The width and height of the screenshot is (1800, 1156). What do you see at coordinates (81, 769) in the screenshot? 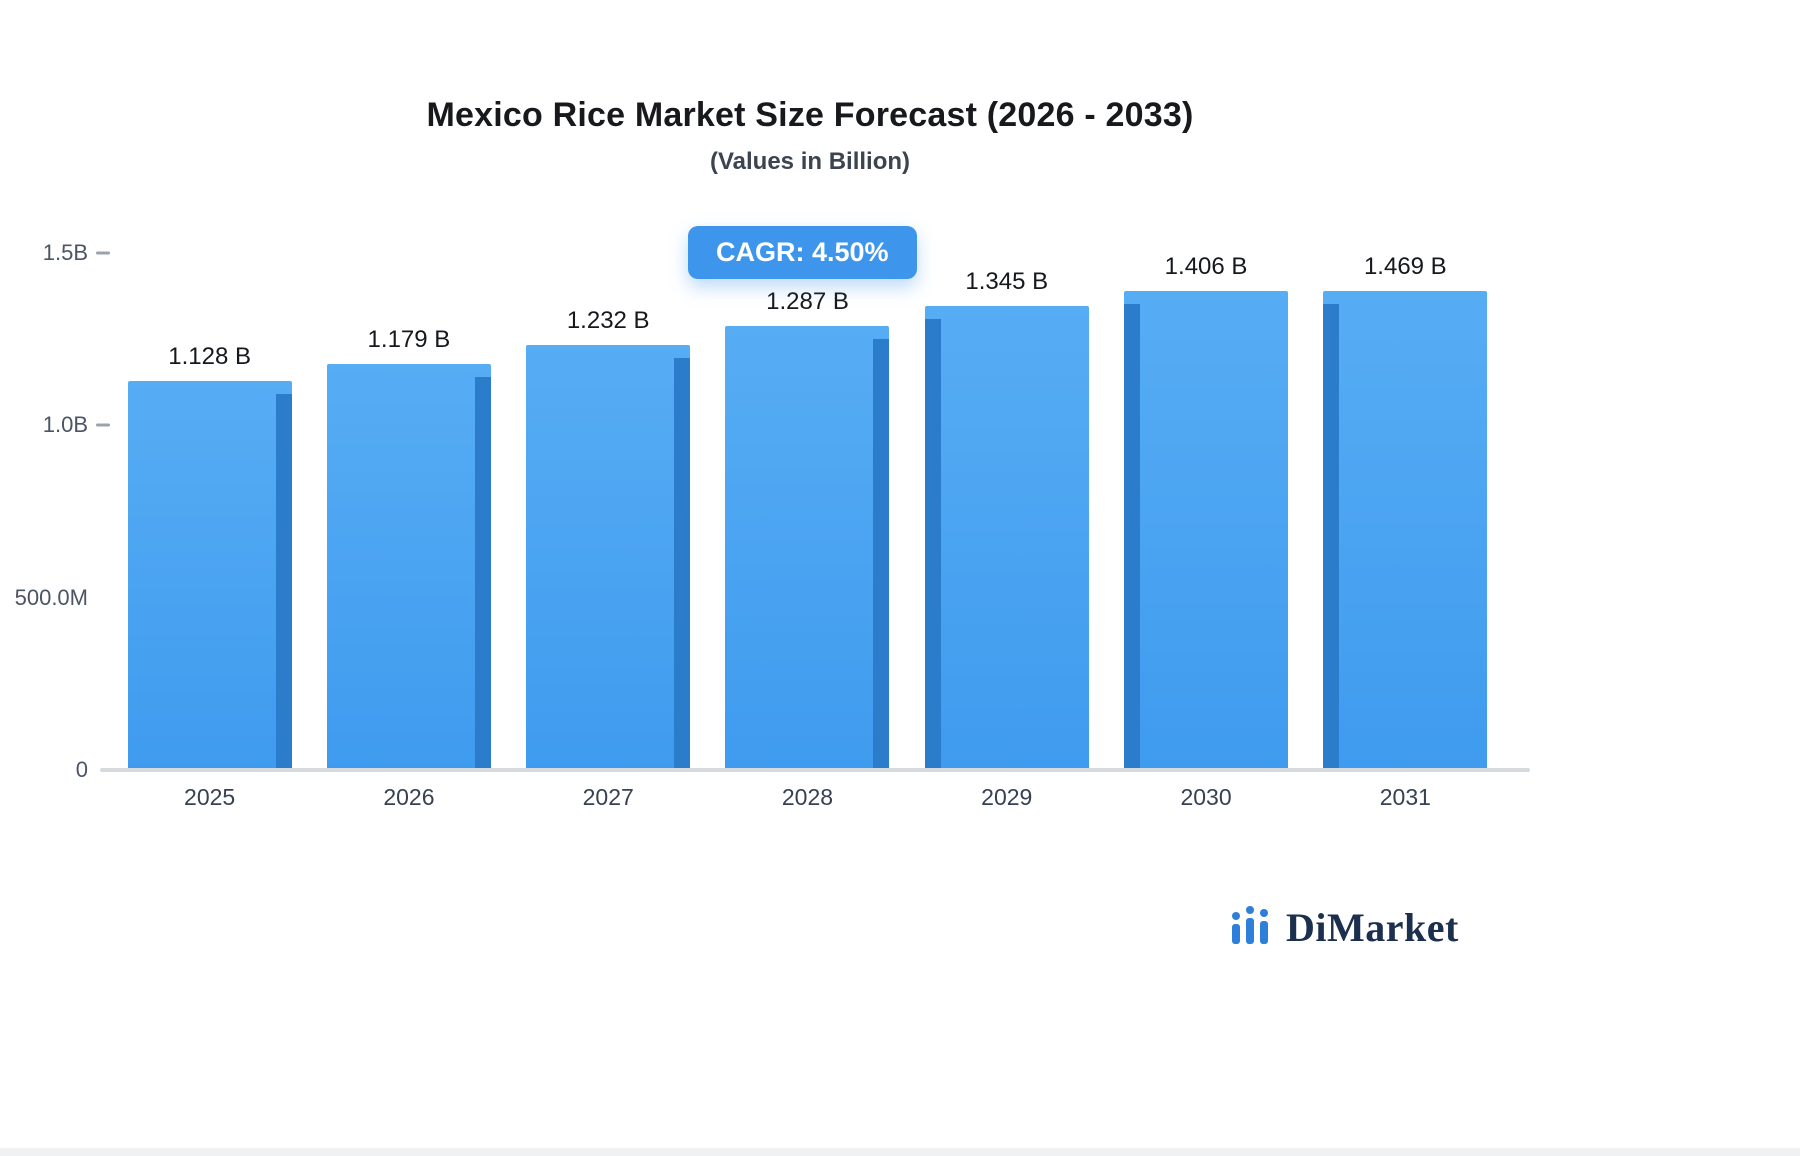
I see `y-tick-label-0: 0` at bounding box center [81, 769].